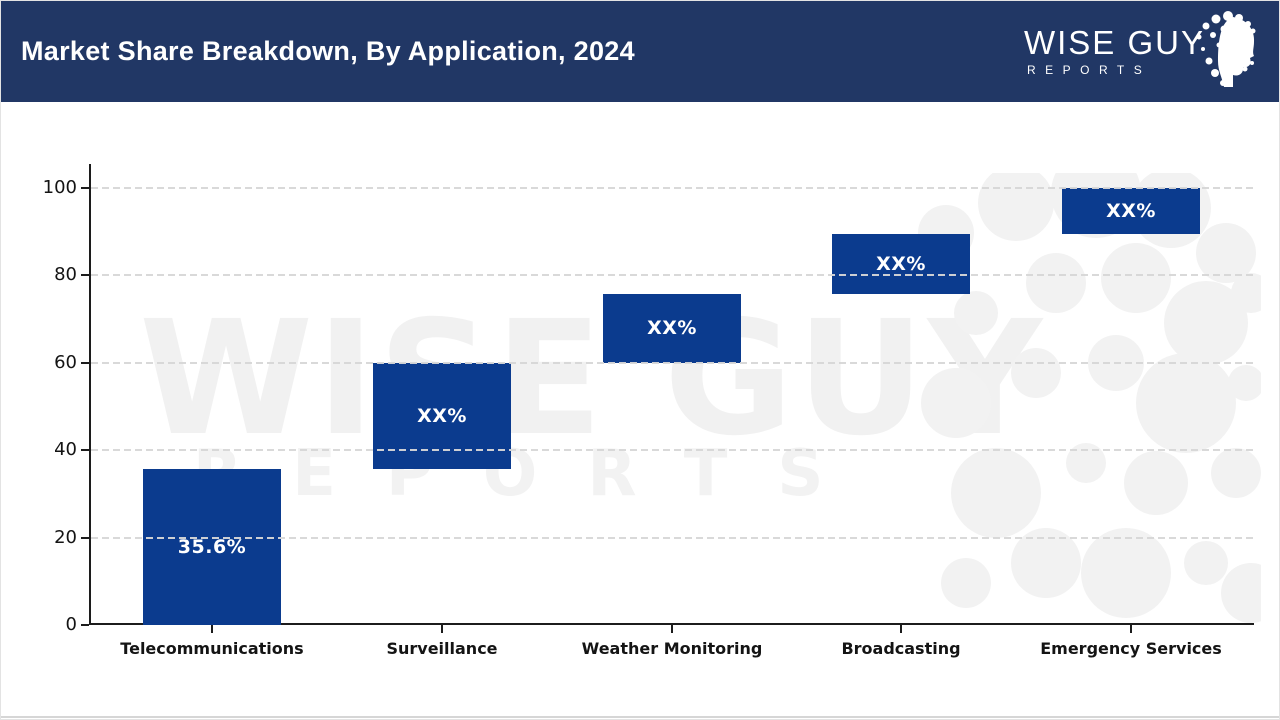 This screenshot has height=720, width=1280. What do you see at coordinates (212, 648) in the screenshot?
I see `x-category-label-telecommunications: Telecommunications` at bounding box center [212, 648].